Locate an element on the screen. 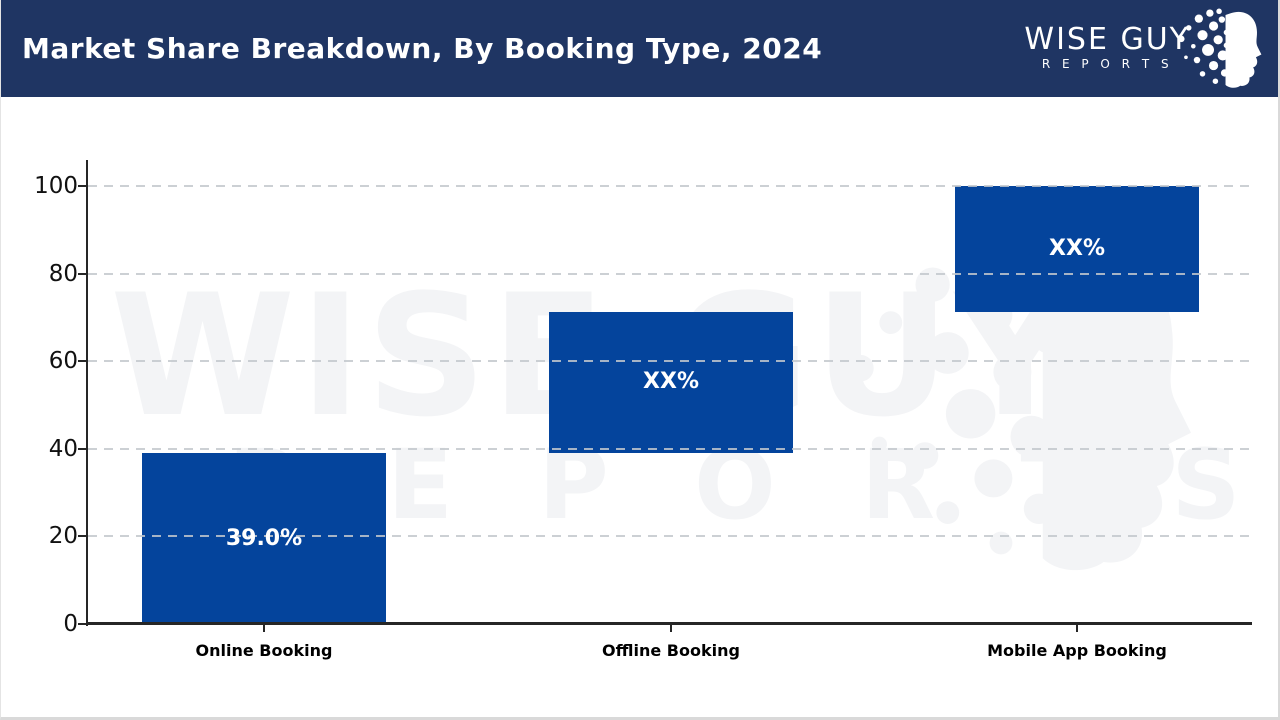 This screenshot has width=1280, height=720. watermark-face-dots-icon is located at coordinates (1019, 408).